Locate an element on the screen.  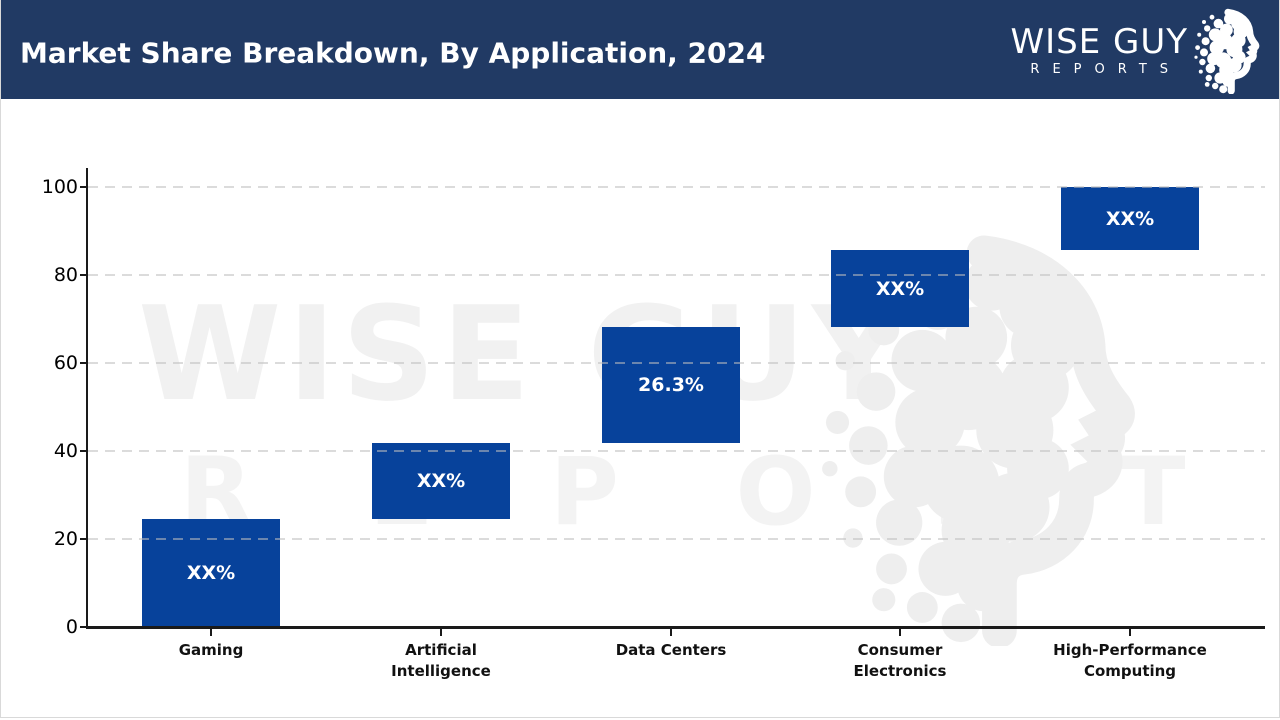
logo-primary-text: WISE GUY is located at coordinates (1099, 42).